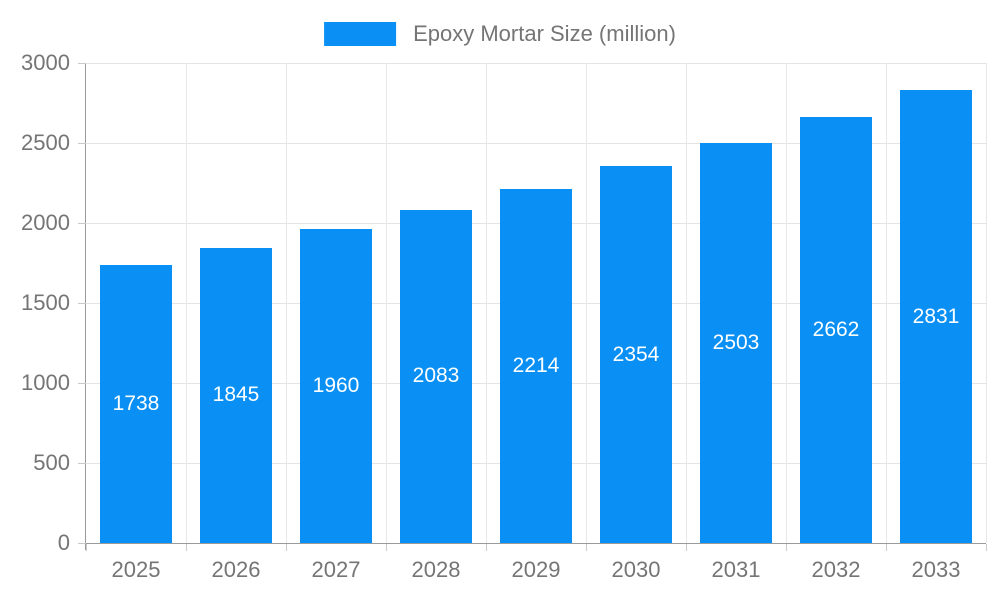 This screenshot has width=1000, height=600. Describe the element at coordinates (532, 543) in the screenshot. I see `x-axis-line` at that location.